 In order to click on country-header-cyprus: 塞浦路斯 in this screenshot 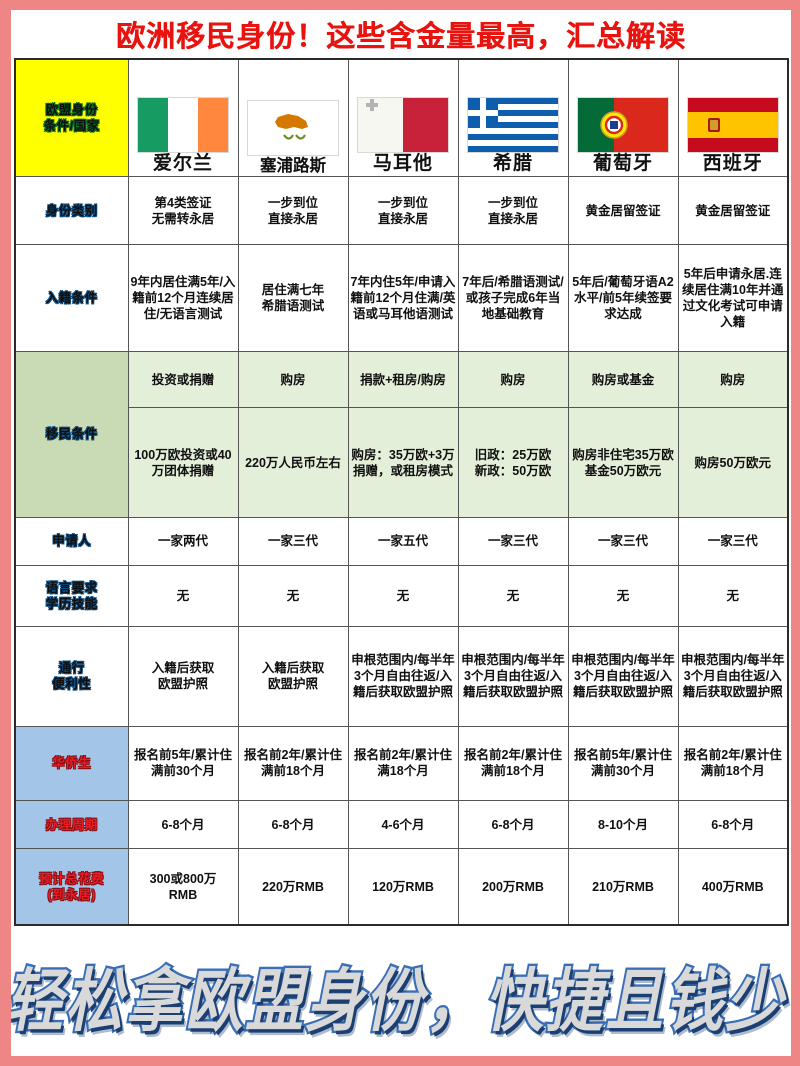, I will do `click(293, 118)`.